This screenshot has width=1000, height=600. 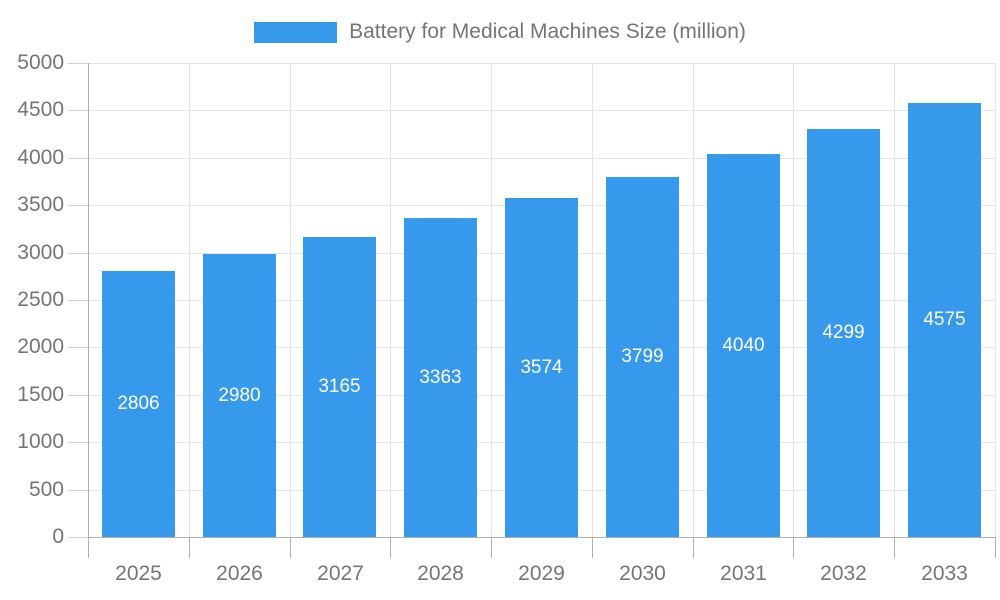 I want to click on bar-value-label: 4040, so click(x=743, y=345).